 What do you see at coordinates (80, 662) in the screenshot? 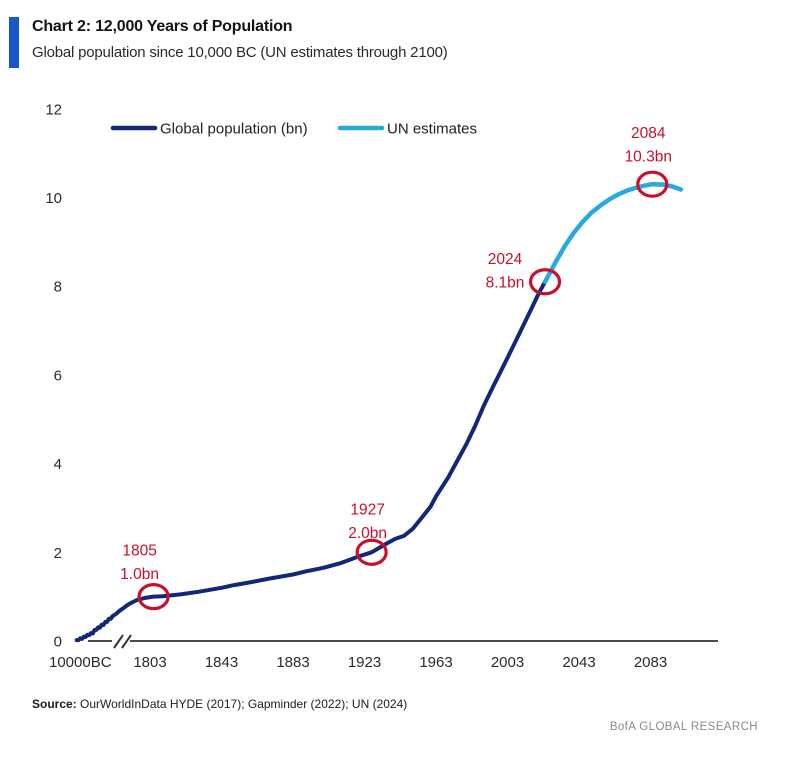
I see `x-tick-label: 10000BC` at bounding box center [80, 662].